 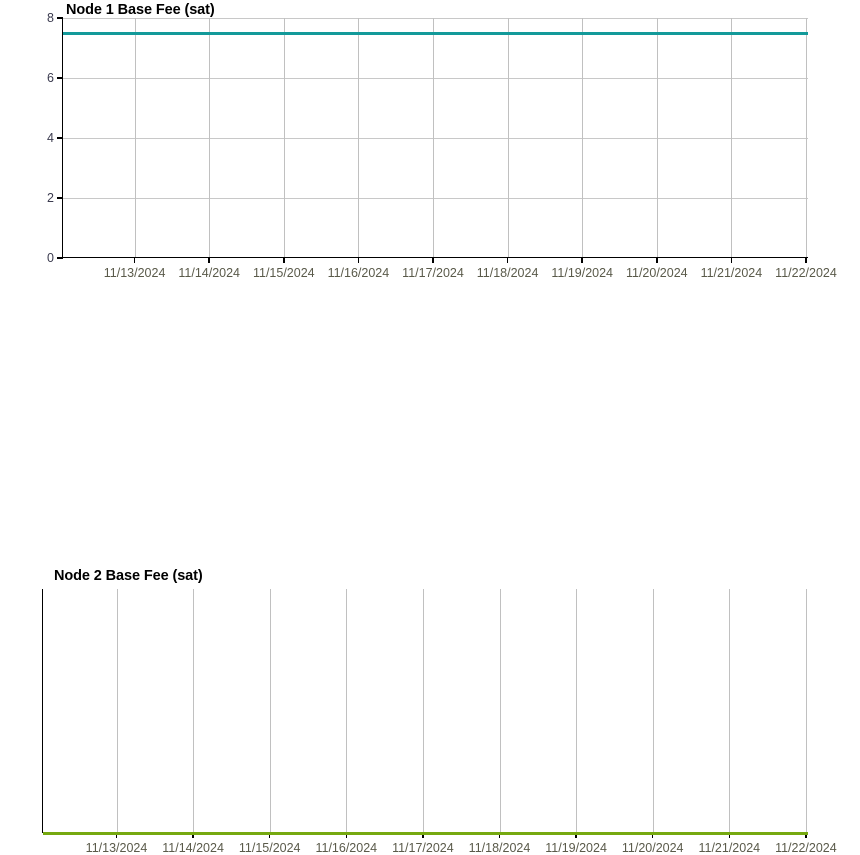 What do you see at coordinates (50, 18) in the screenshot?
I see `y-axis-label: 8` at bounding box center [50, 18].